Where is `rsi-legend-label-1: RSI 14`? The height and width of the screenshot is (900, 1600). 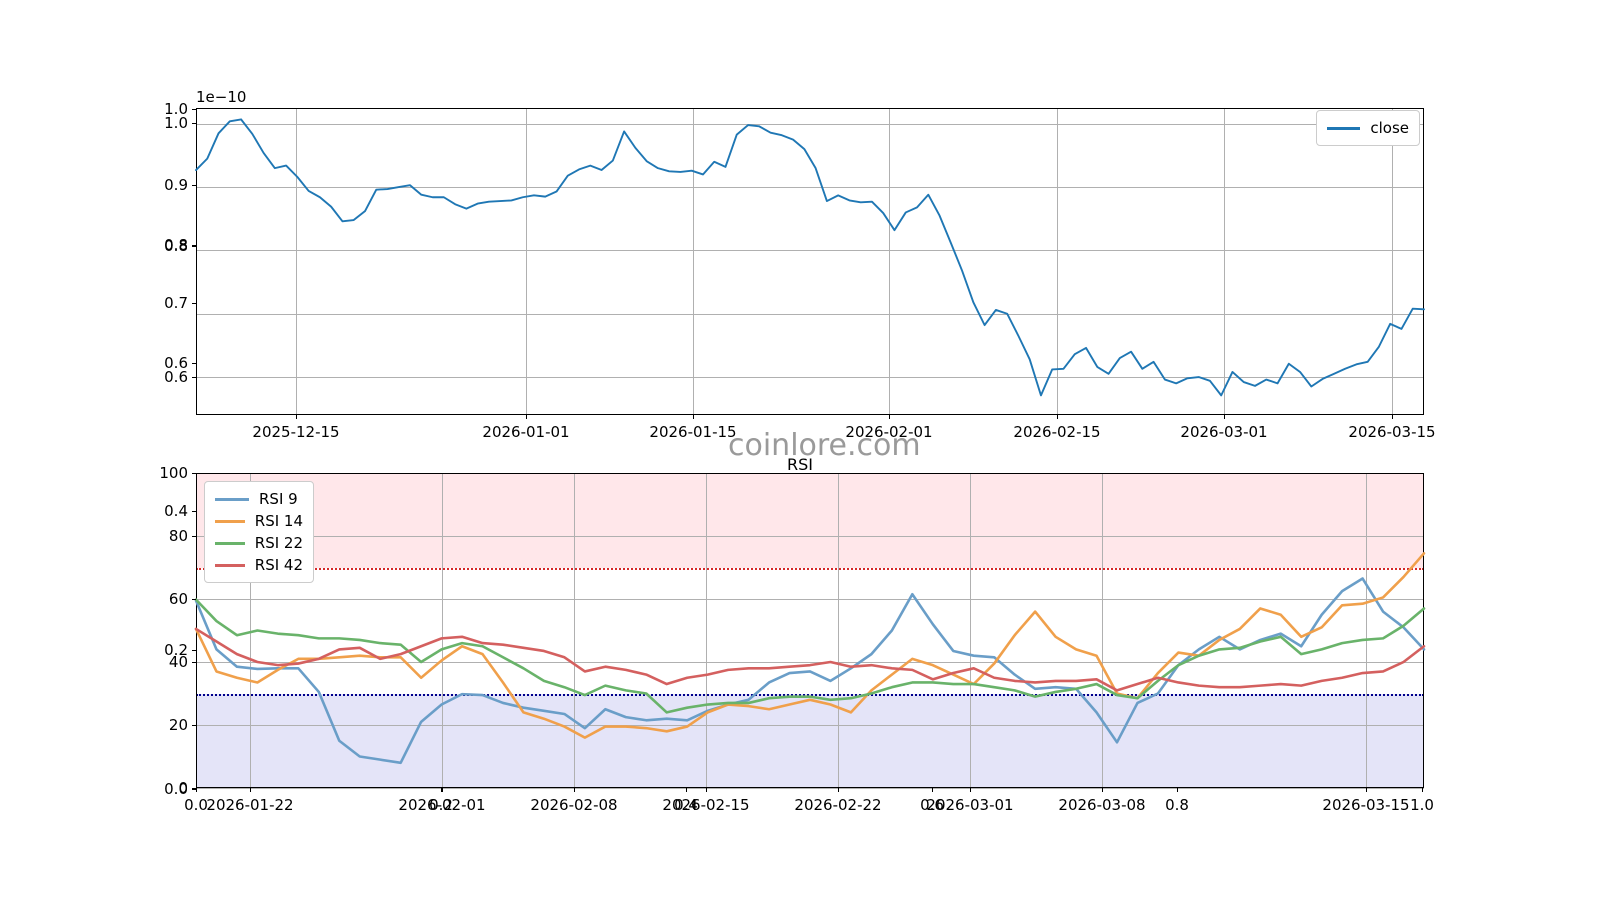 rsi-legend-label-1: RSI 14 is located at coordinates (278, 521).